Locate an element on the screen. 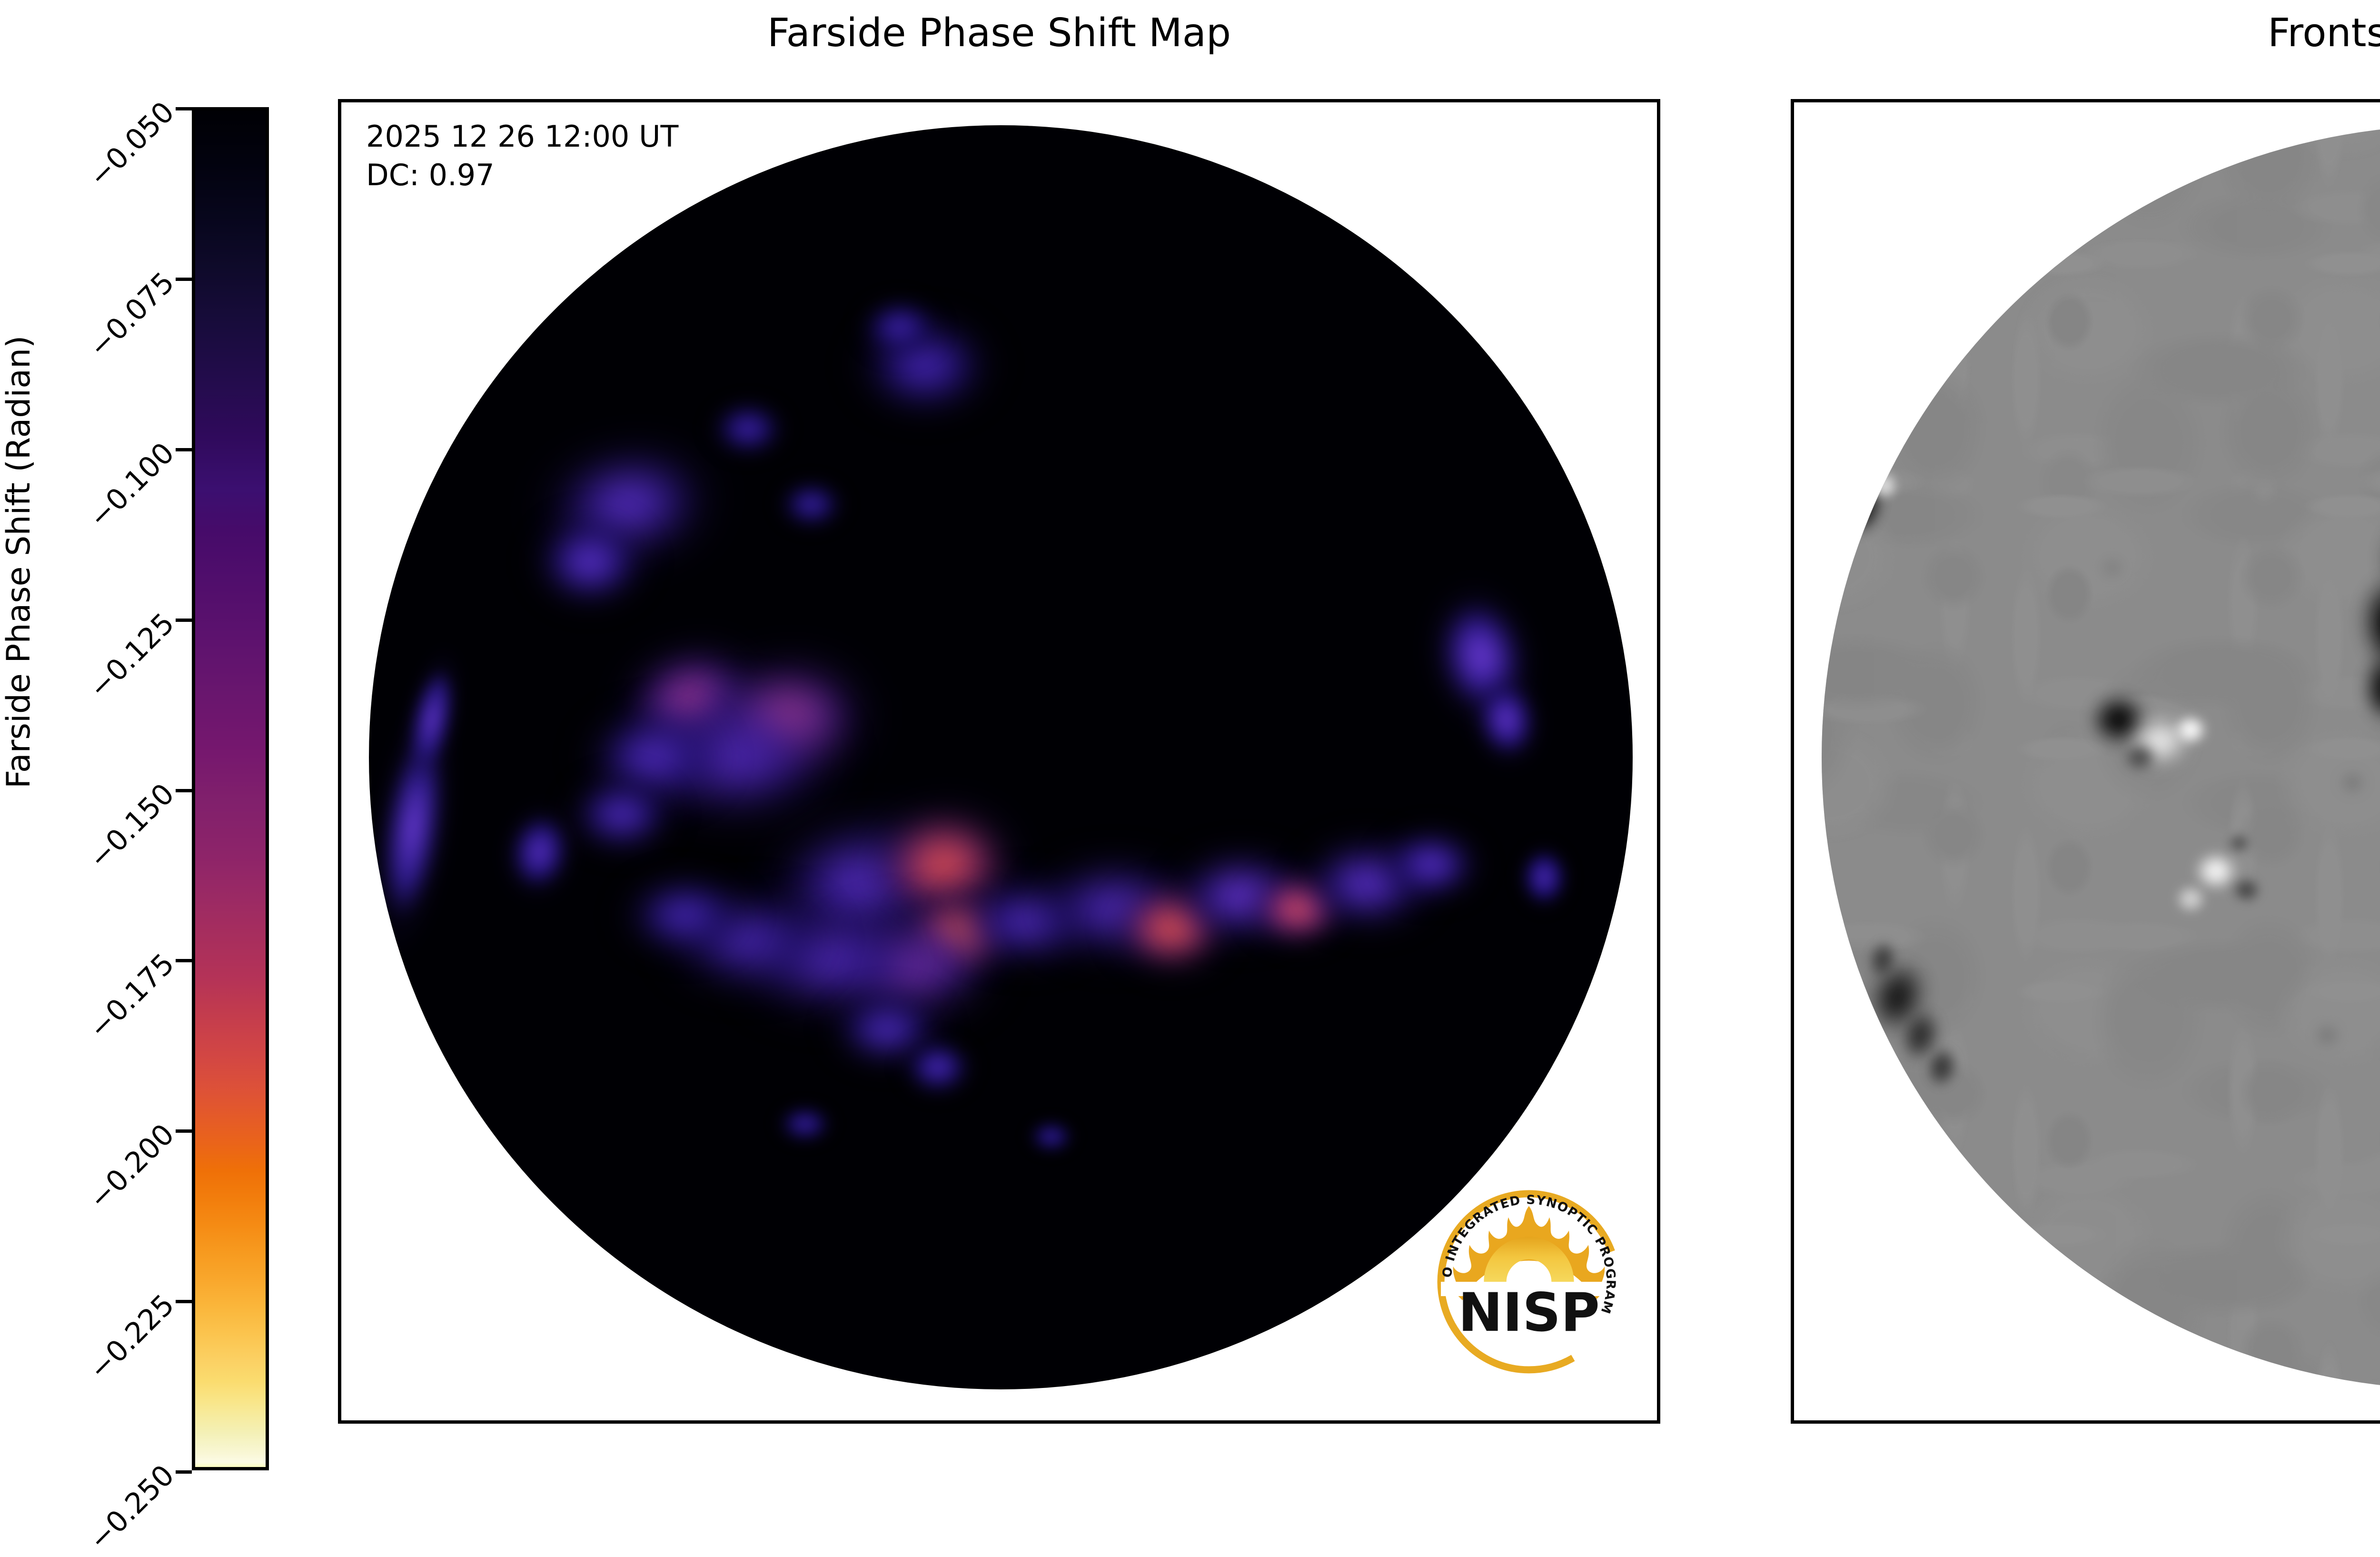 This screenshot has width=2380, height=1557. colorbar-tick-label: −0.175 is located at coordinates (131, 996).